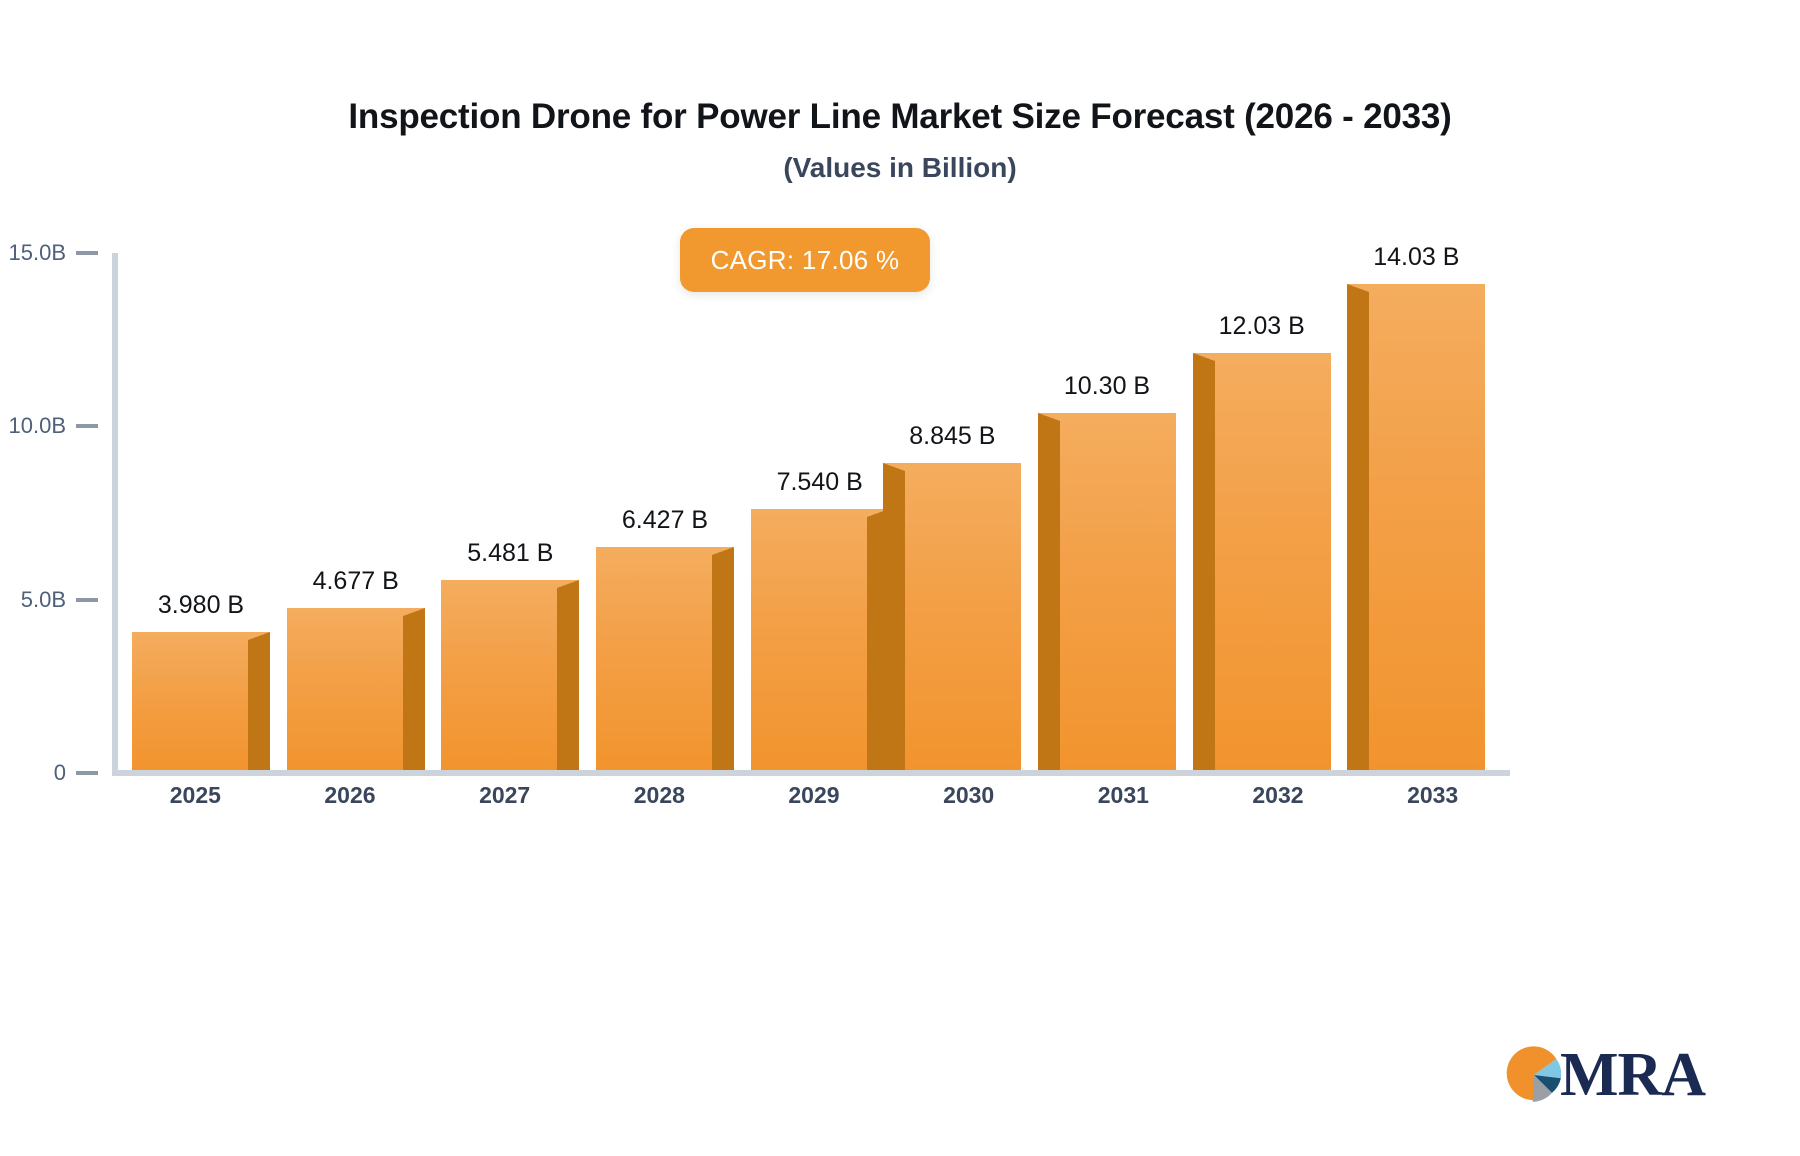 The image size is (1800, 1156). What do you see at coordinates (811, 773) in the screenshot?
I see `x-axis-line` at bounding box center [811, 773].